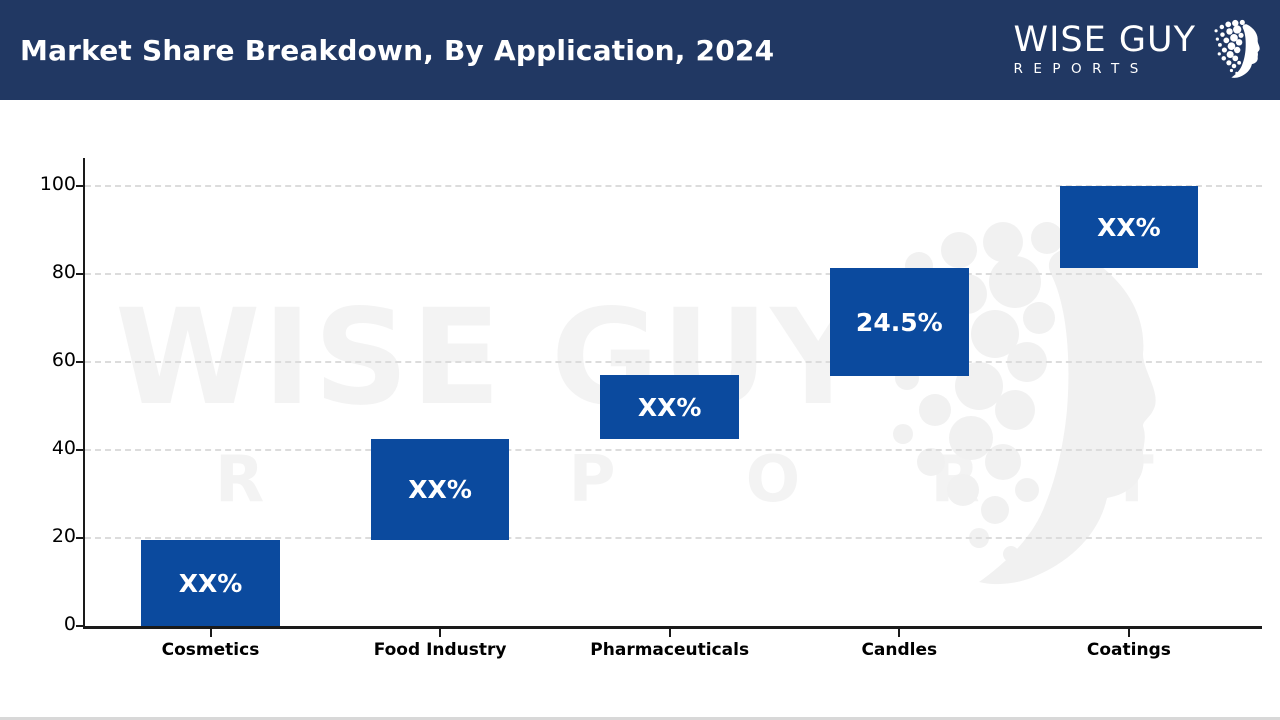  Describe the element at coordinates (69, 624) in the screenshot. I see `y-axis-tick-label: 0` at that location.